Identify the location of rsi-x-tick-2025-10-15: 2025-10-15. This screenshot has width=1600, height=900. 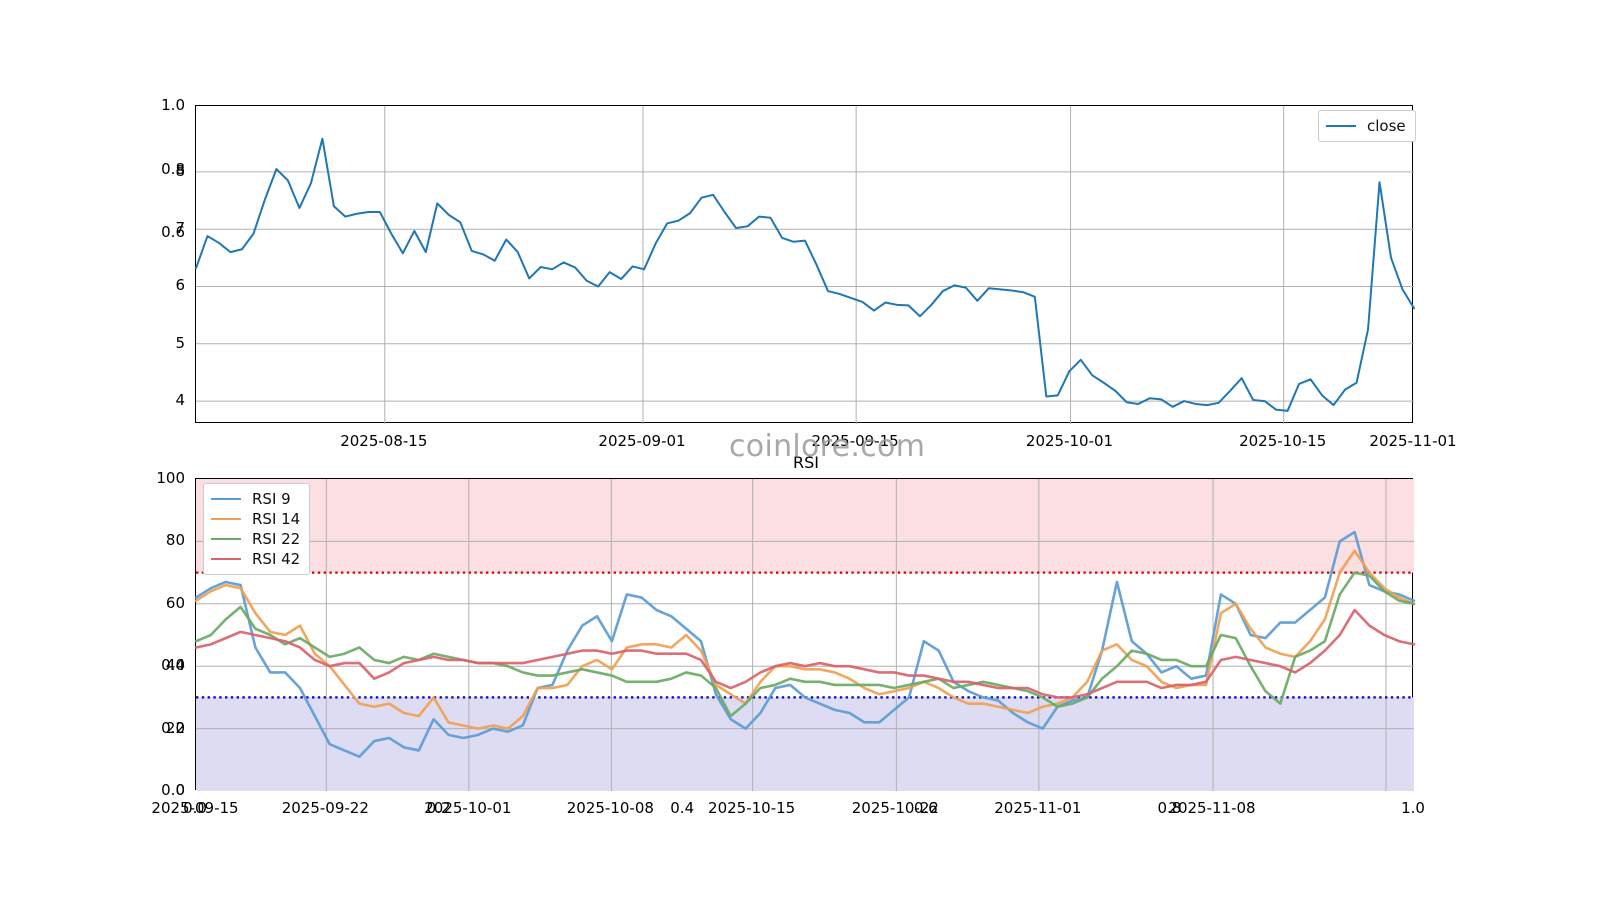
(752, 808).